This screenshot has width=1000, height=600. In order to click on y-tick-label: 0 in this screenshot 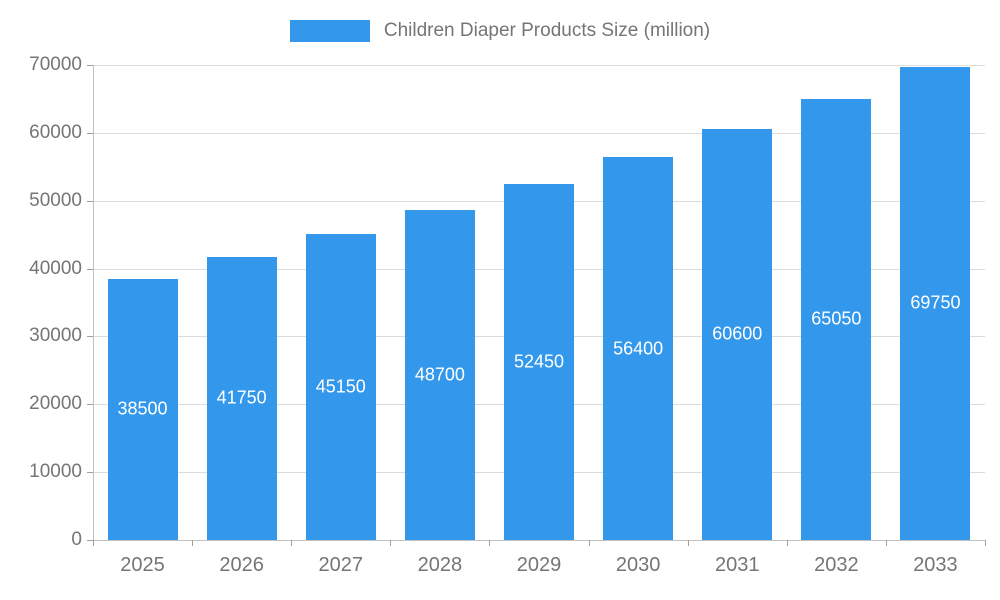, I will do `click(76, 539)`.